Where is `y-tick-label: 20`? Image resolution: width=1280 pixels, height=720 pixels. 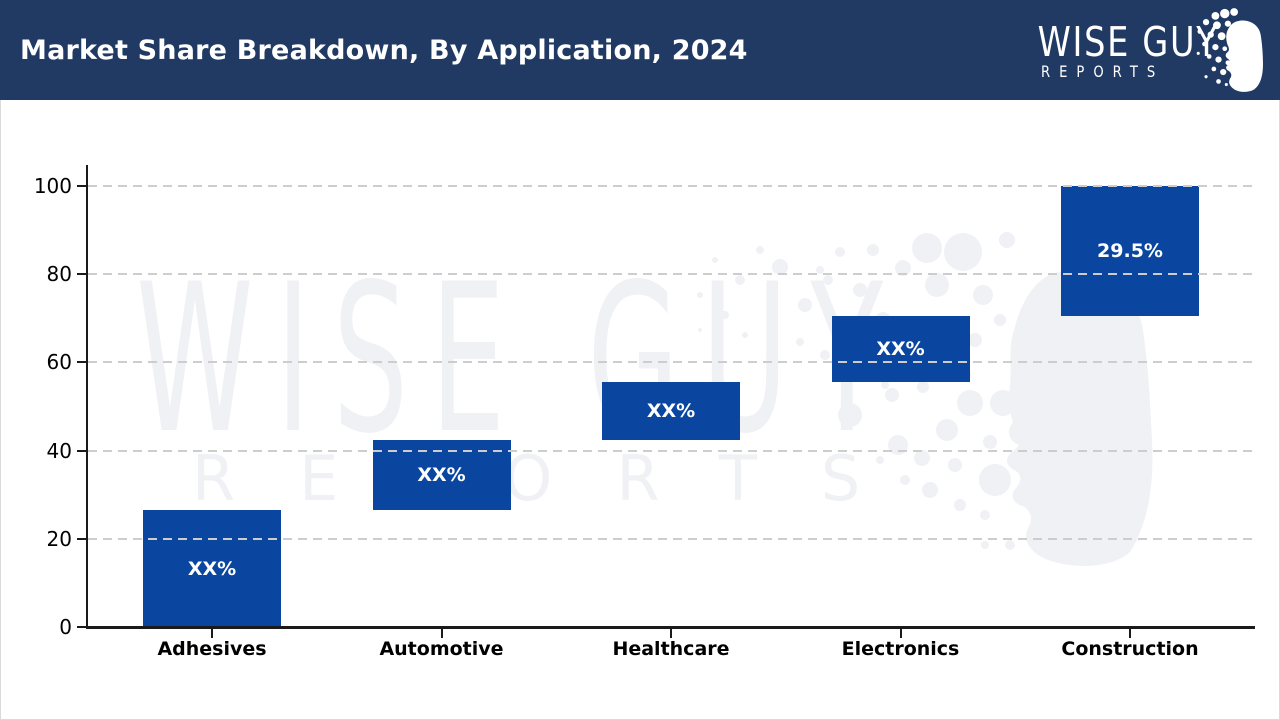 y-tick-label: 20 is located at coordinates (59, 538).